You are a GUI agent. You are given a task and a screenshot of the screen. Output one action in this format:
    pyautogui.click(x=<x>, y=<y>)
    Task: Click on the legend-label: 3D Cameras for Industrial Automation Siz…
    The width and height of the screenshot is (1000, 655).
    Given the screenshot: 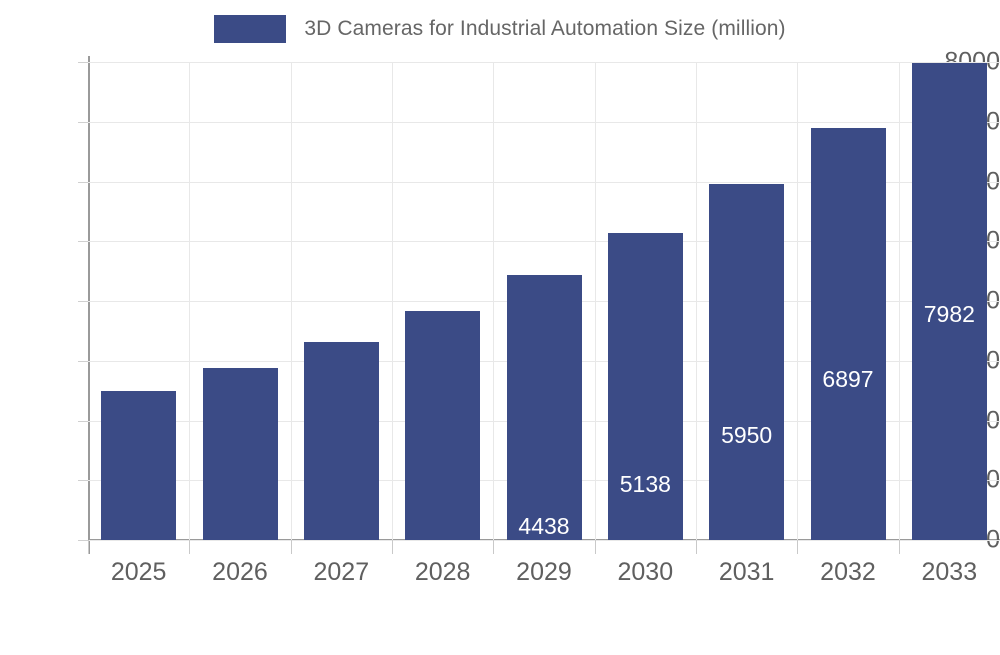 What is the action you would take?
    pyautogui.click(x=545, y=28)
    